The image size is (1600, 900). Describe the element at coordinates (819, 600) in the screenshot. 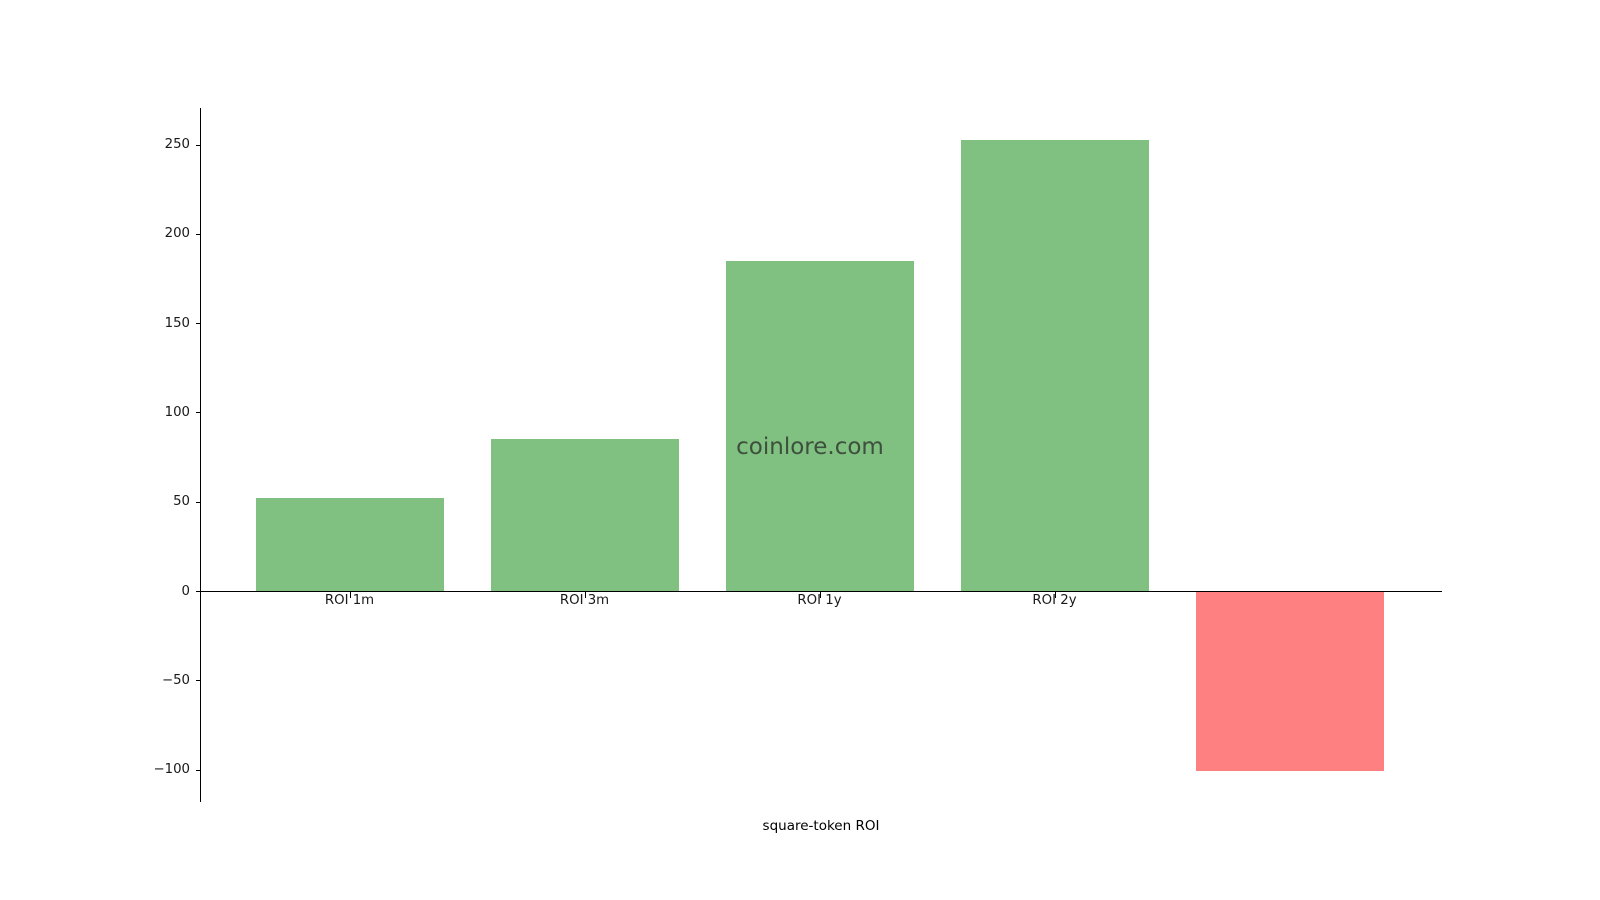

I see `x-tick-label: ROI 1y` at that location.